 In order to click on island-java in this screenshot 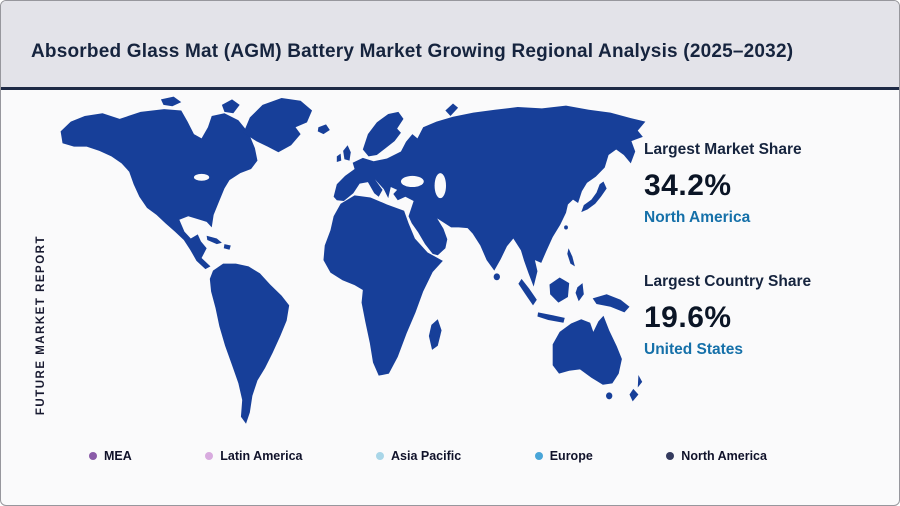, I will do `click(551, 317)`.